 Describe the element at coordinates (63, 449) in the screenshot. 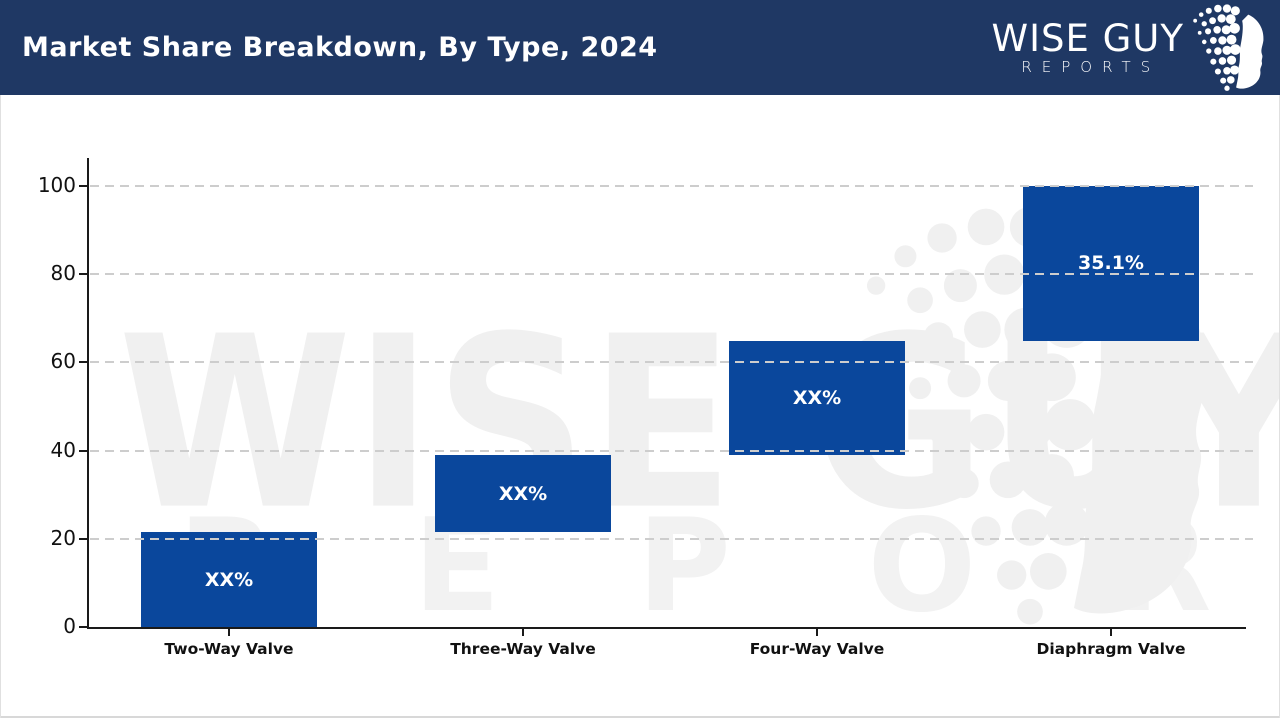

I see `y-tick-label: 40` at that location.